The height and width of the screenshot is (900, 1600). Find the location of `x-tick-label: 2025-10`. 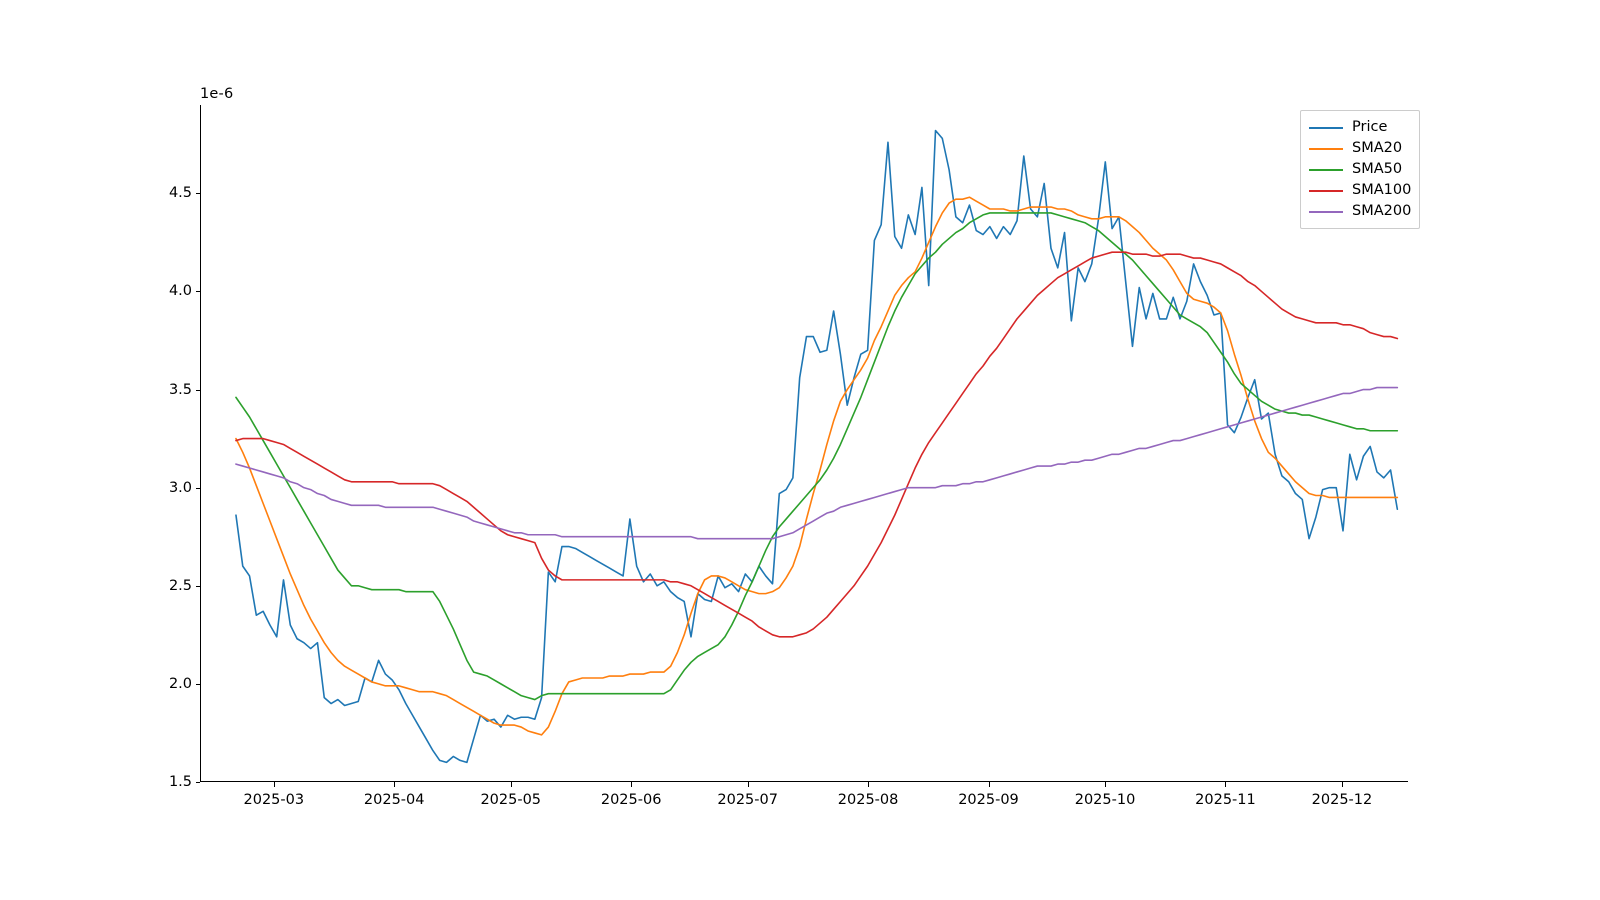

x-tick-label: 2025-10 is located at coordinates (1105, 800).